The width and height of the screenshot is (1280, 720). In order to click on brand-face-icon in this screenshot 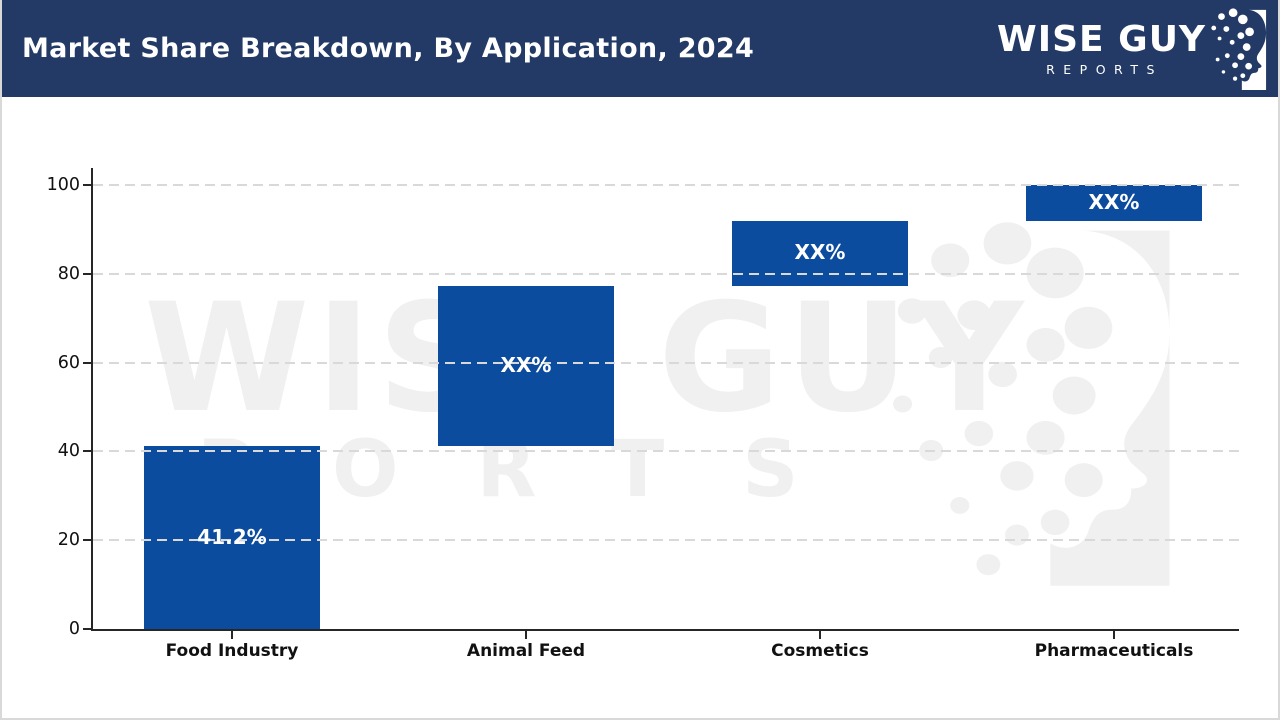, I will do `click(1239, 49)`.